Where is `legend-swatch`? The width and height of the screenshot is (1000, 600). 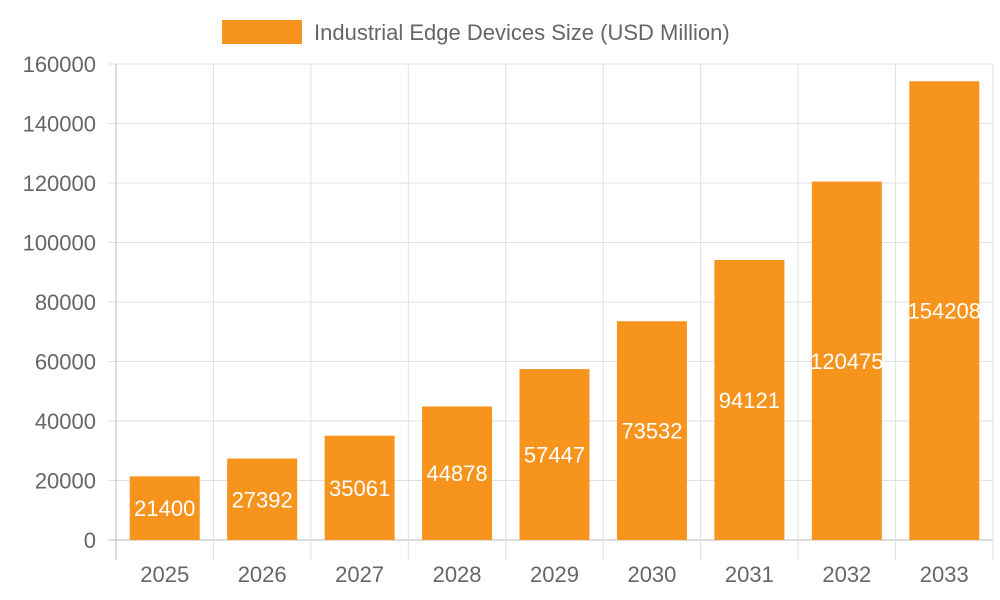 legend-swatch is located at coordinates (262, 32).